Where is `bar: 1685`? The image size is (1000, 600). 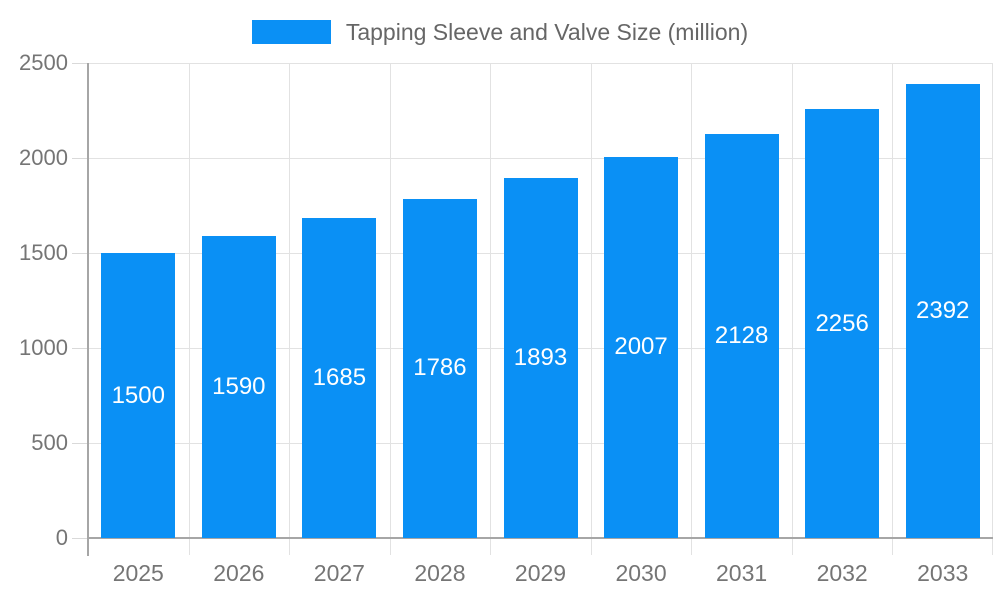 bar: 1685 is located at coordinates (339, 377).